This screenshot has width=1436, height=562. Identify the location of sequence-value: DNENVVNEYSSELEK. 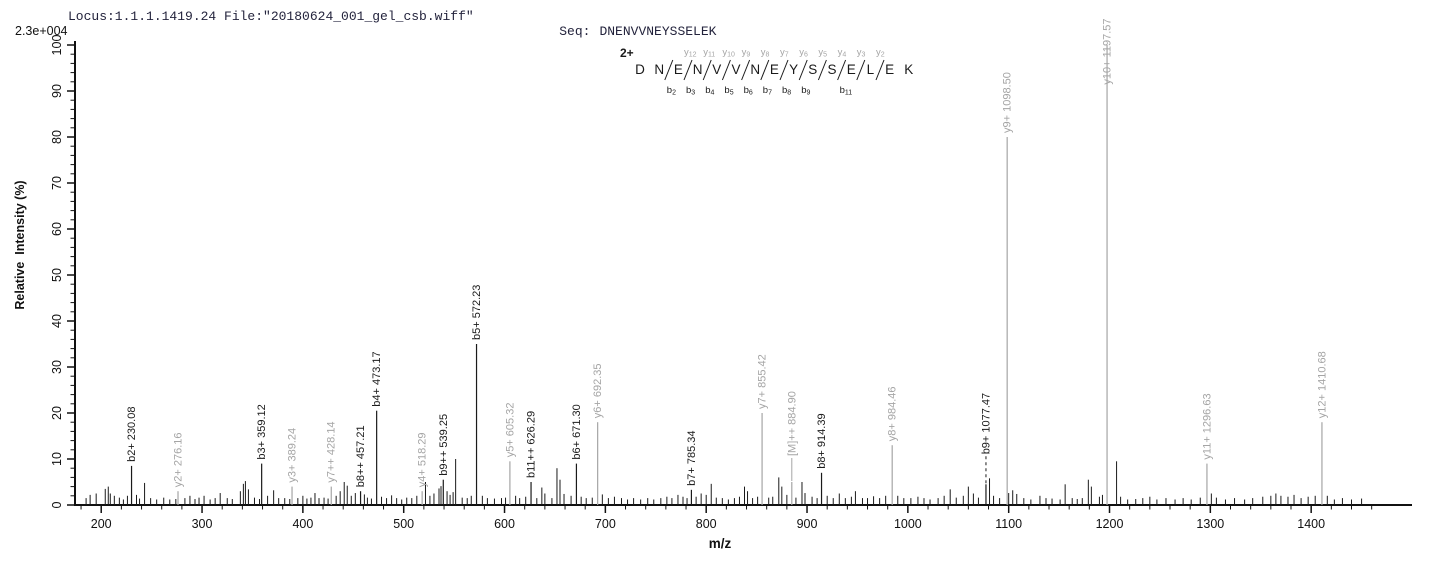
(658, 31).